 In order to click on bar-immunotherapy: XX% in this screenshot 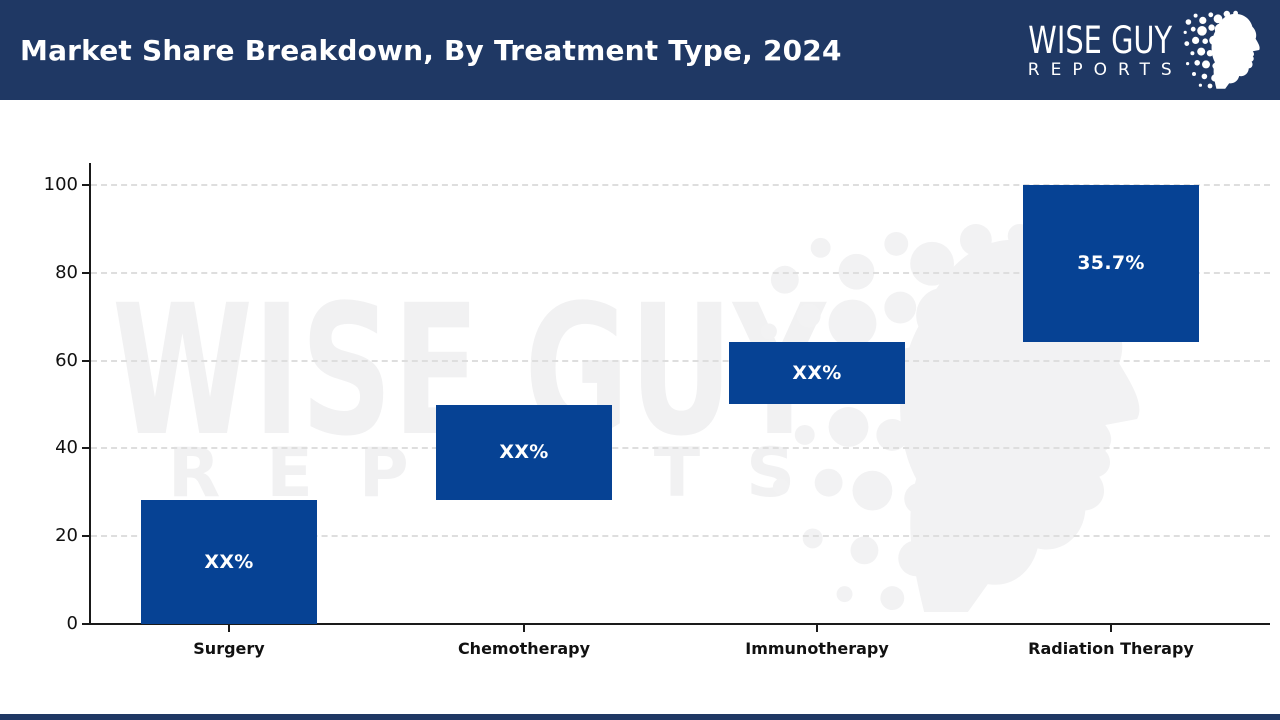, I will do `click(817, 373)`.